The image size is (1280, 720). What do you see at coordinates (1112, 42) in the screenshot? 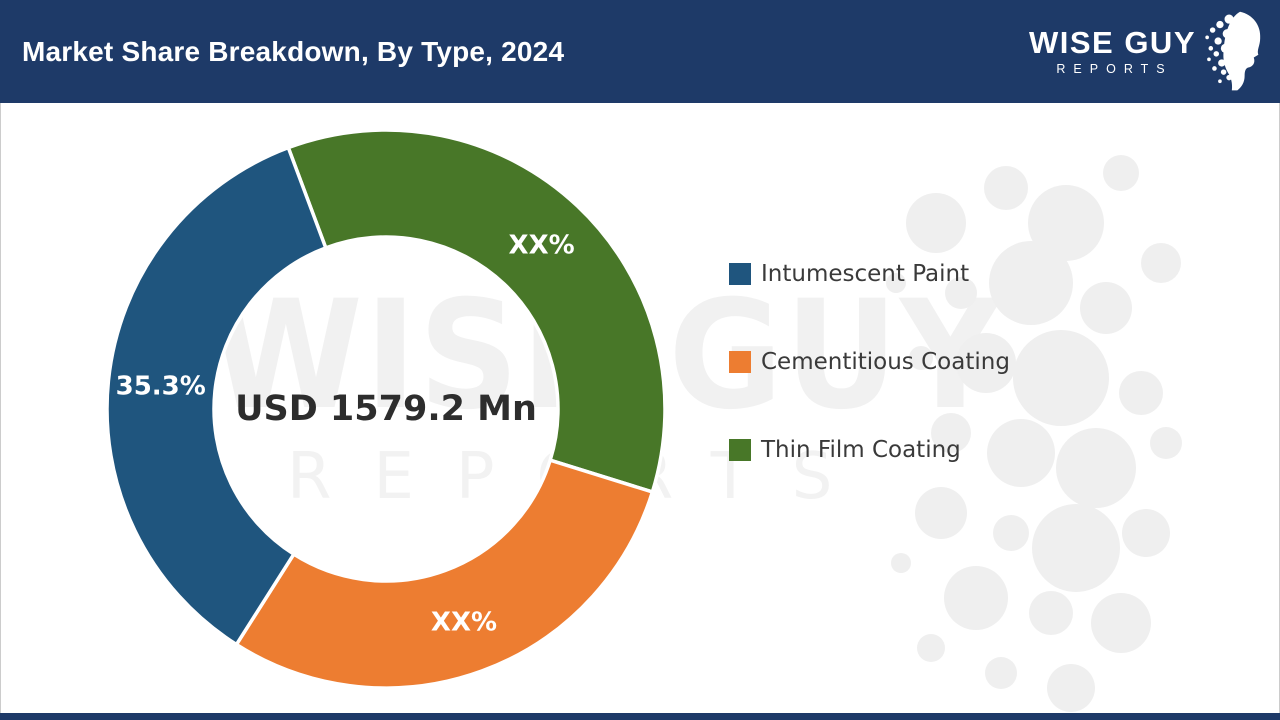
I see `logo-wordmark: WISE GUY` at bounding box center [1112, 42].